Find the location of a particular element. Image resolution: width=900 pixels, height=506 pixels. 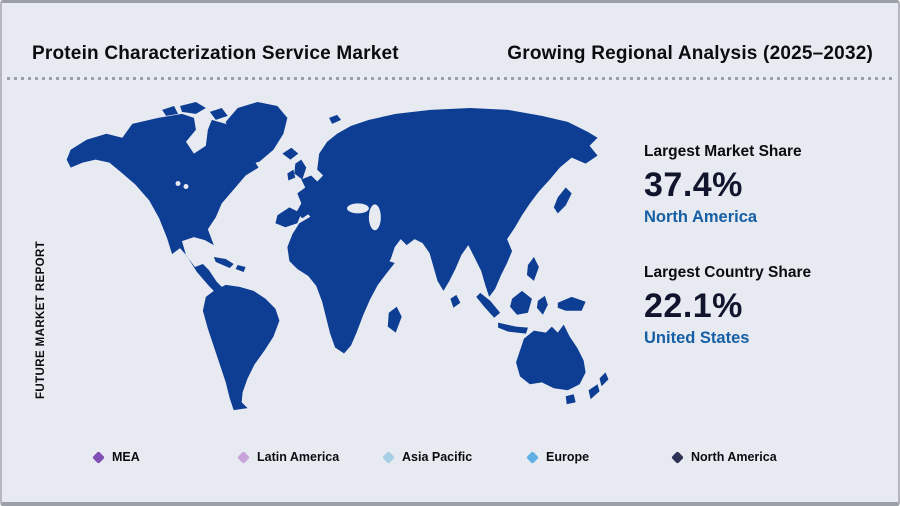

legend-label: MEA is located at coordinates (126, 457).